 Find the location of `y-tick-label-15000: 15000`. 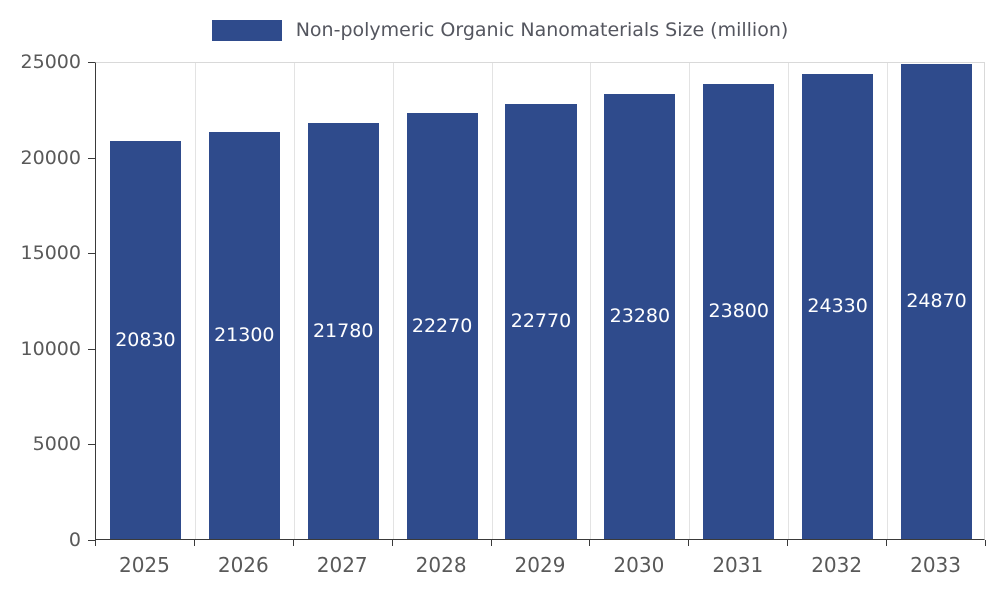

y-tick-label-15000: 15000 is located at coordinates (50, 253).